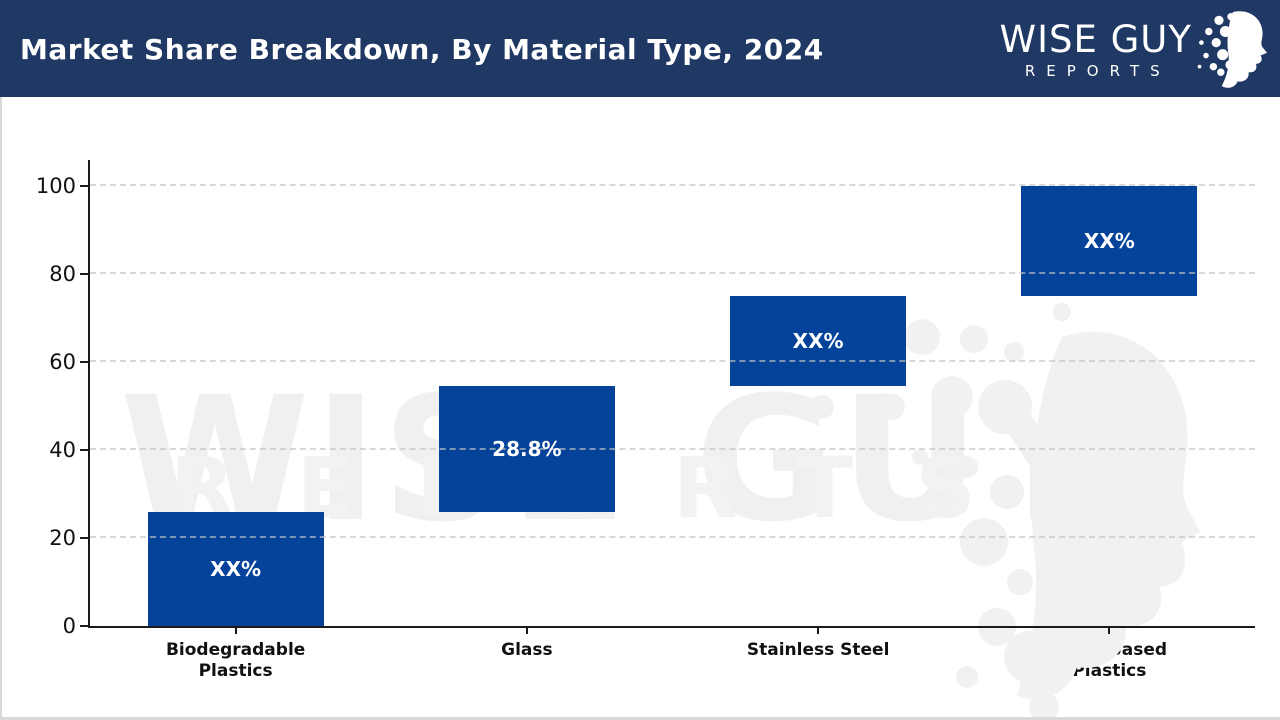  What do you see at coordinates (62, 538) in the screenshot?
I see `y-tick-label: 20` at bounding box center [62, 538].